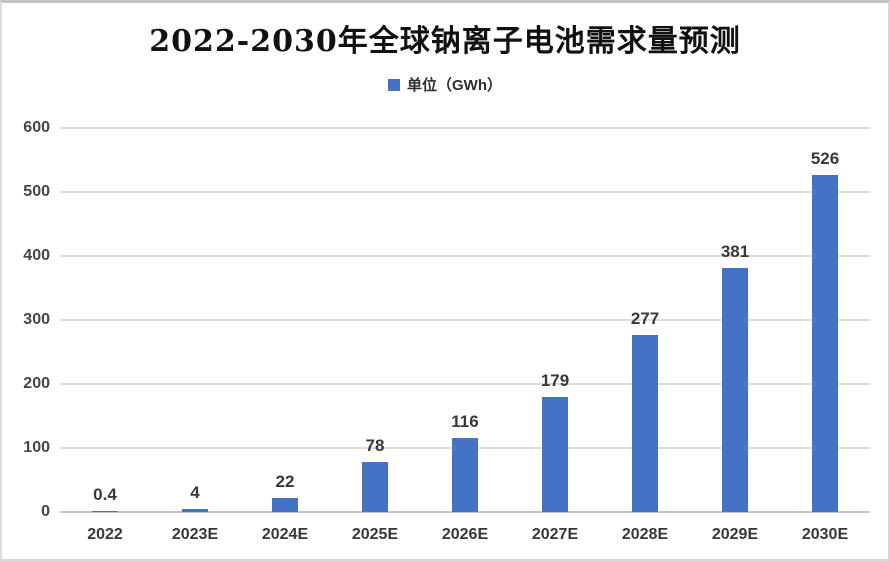  I want to click on chart-title: 2022-2030年全球钠离子电池需求量预测, so click(445, 41).